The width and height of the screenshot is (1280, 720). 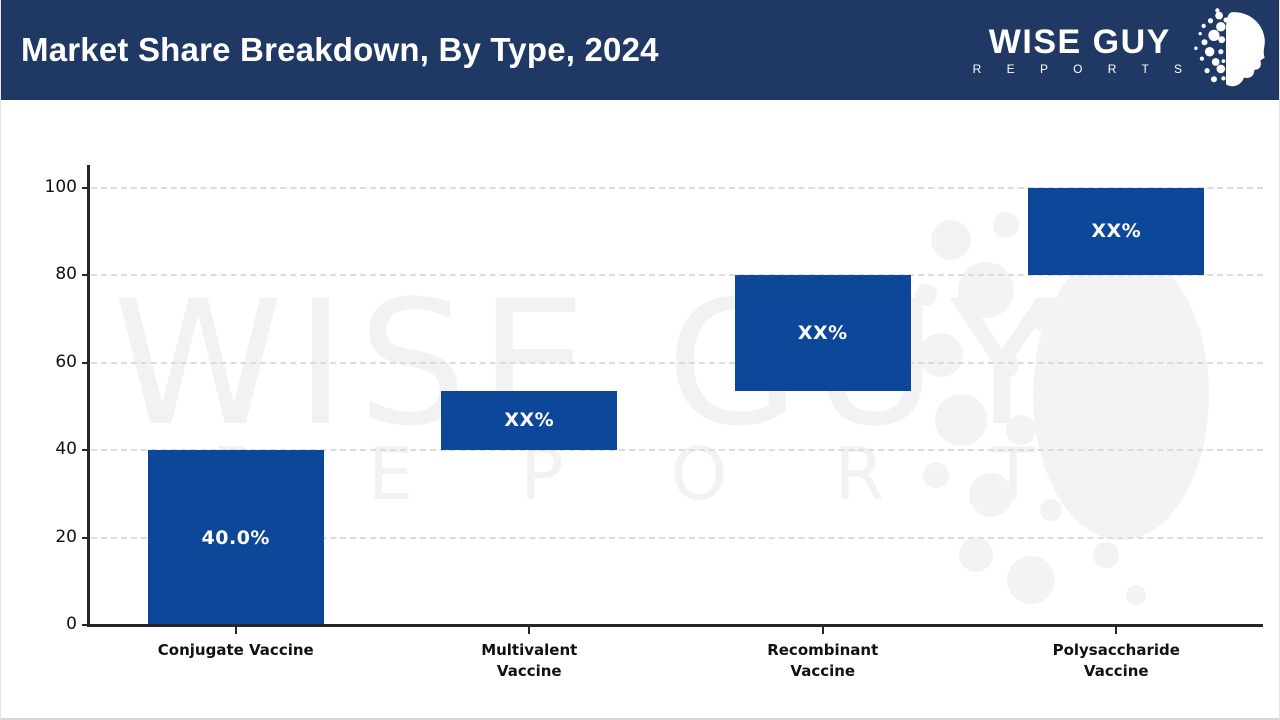 I want to click on y-axis-tick-label: 0, so click(x=71, y=624).